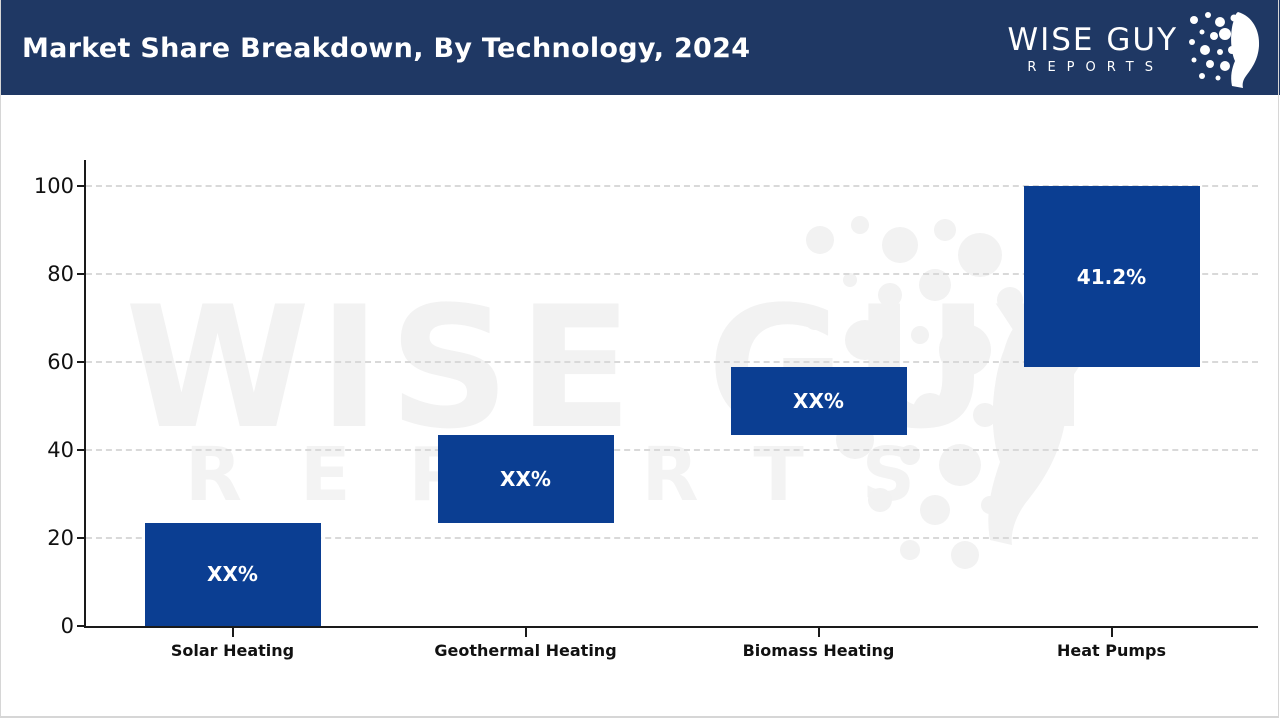  I want to click on brand-name: WISE GUY, so click(1092, 39).